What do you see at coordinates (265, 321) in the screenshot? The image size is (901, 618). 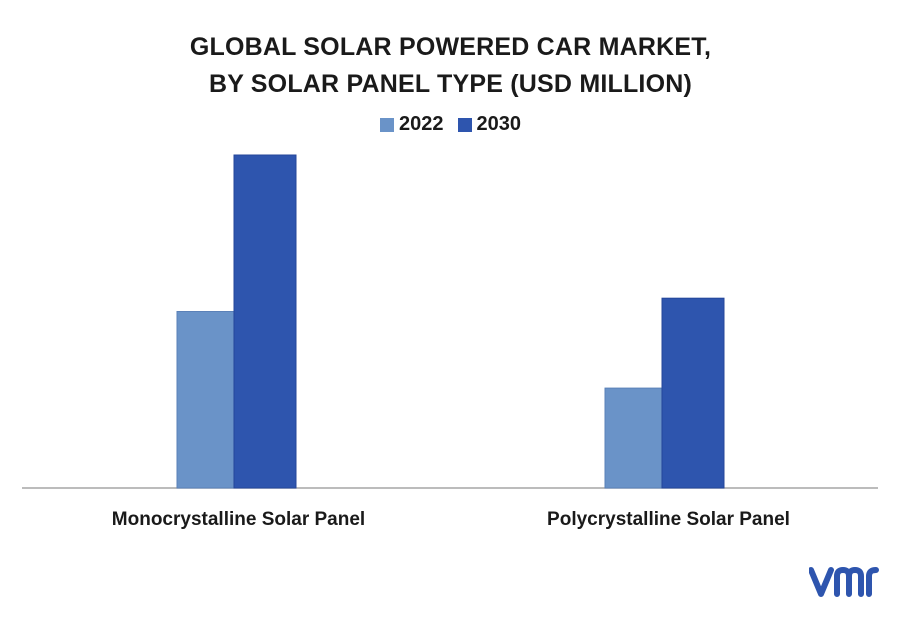 I see `bar-2030-monocrystalline` at bounding box center [265, 321].